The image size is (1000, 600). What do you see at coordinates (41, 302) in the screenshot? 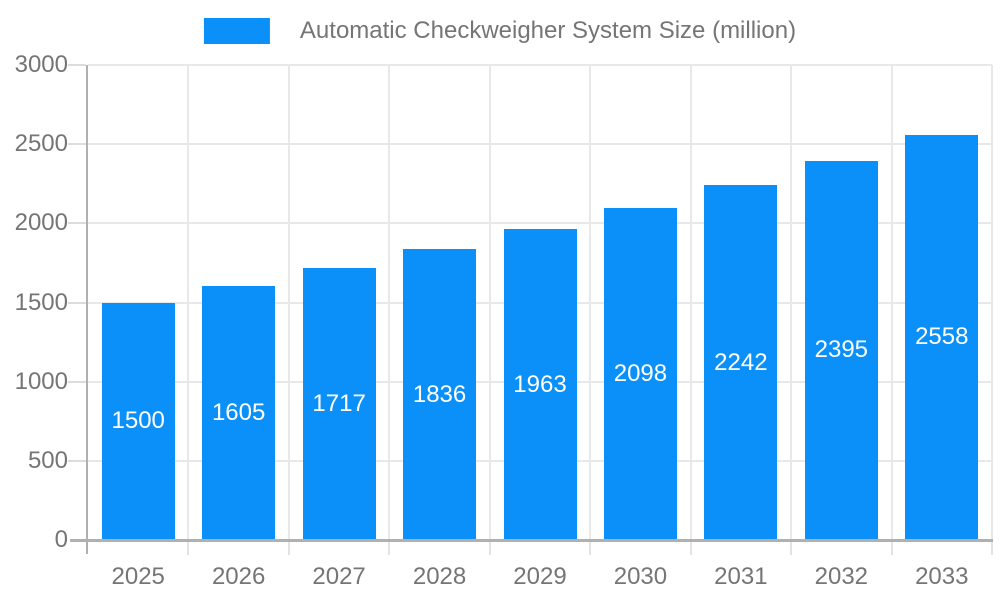
I see `y-axis-label: 1500` at bounding box center [41, 302].